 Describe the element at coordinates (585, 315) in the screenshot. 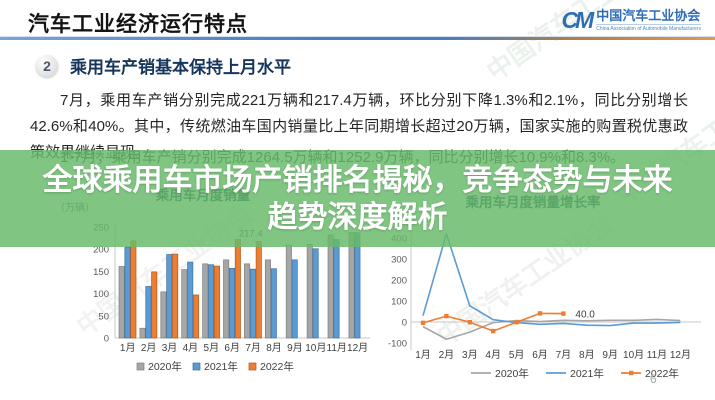

I see `line-data-label: 40.0` at that location.